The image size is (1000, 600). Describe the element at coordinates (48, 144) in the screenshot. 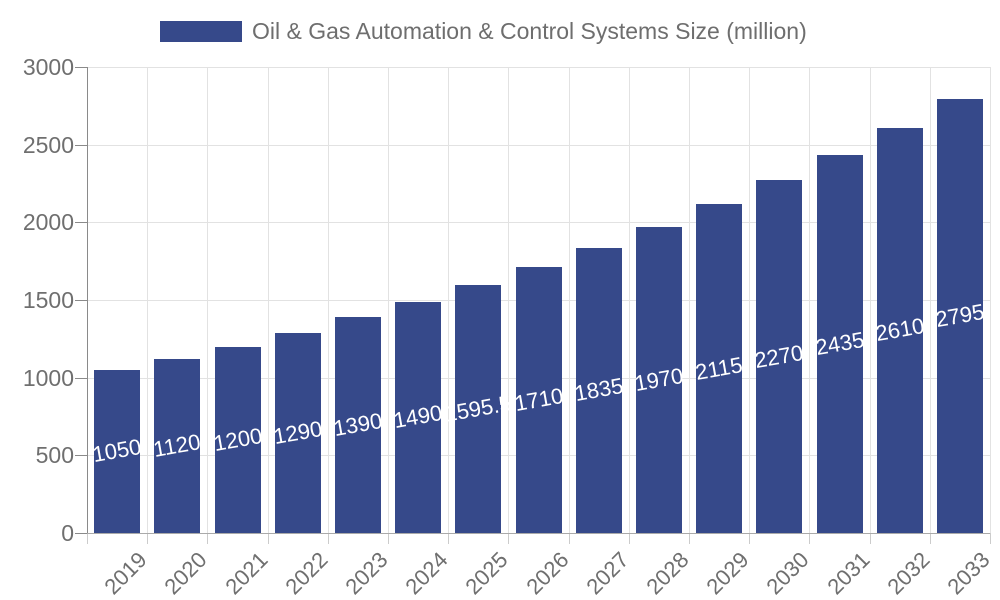

I see `y-axis-tick-label: 2500` at that location.